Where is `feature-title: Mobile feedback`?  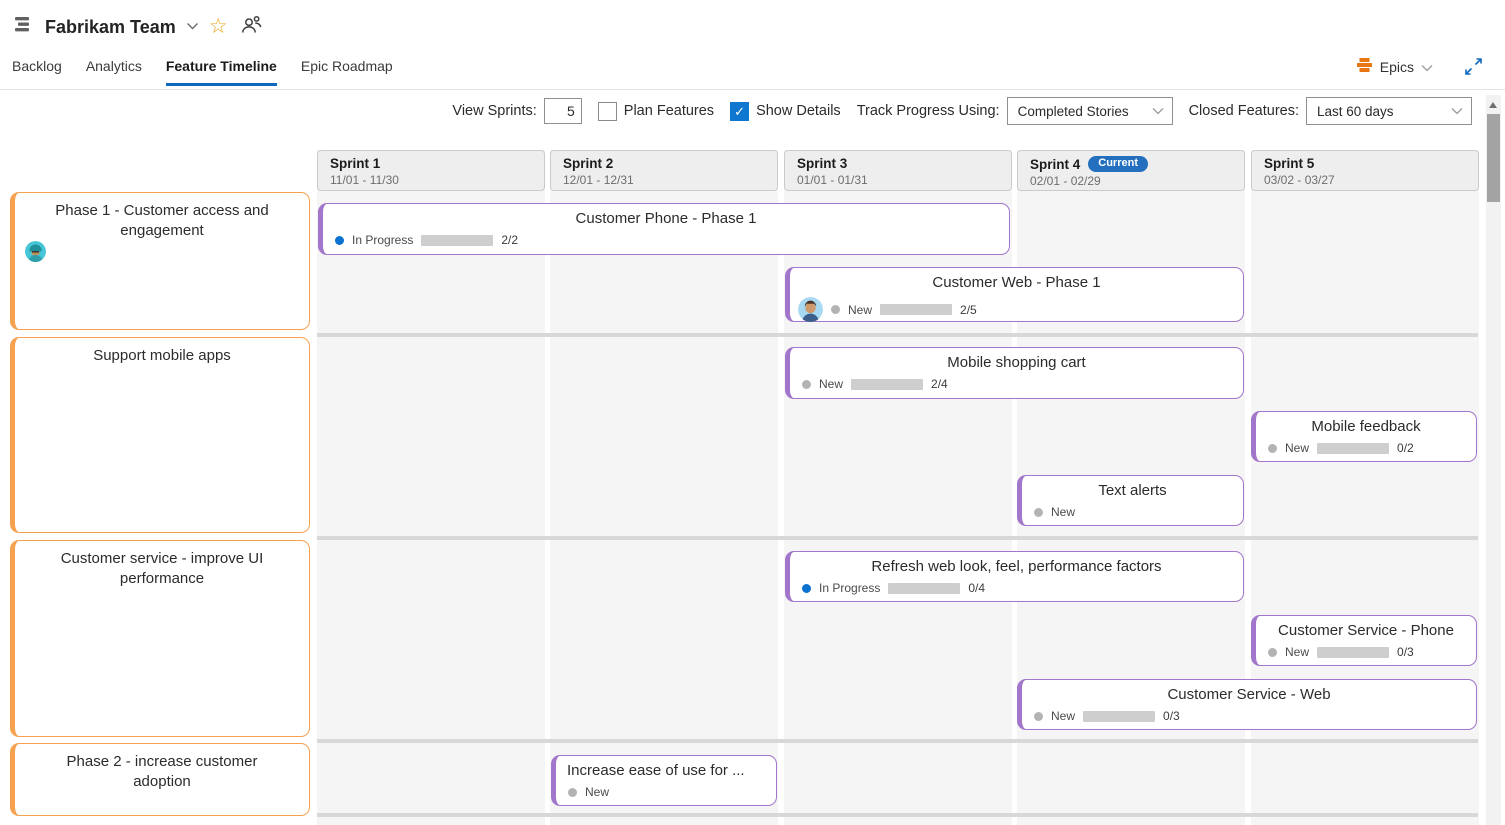
feature-title: Mobile feedback is located at coordinates (1366, 426).